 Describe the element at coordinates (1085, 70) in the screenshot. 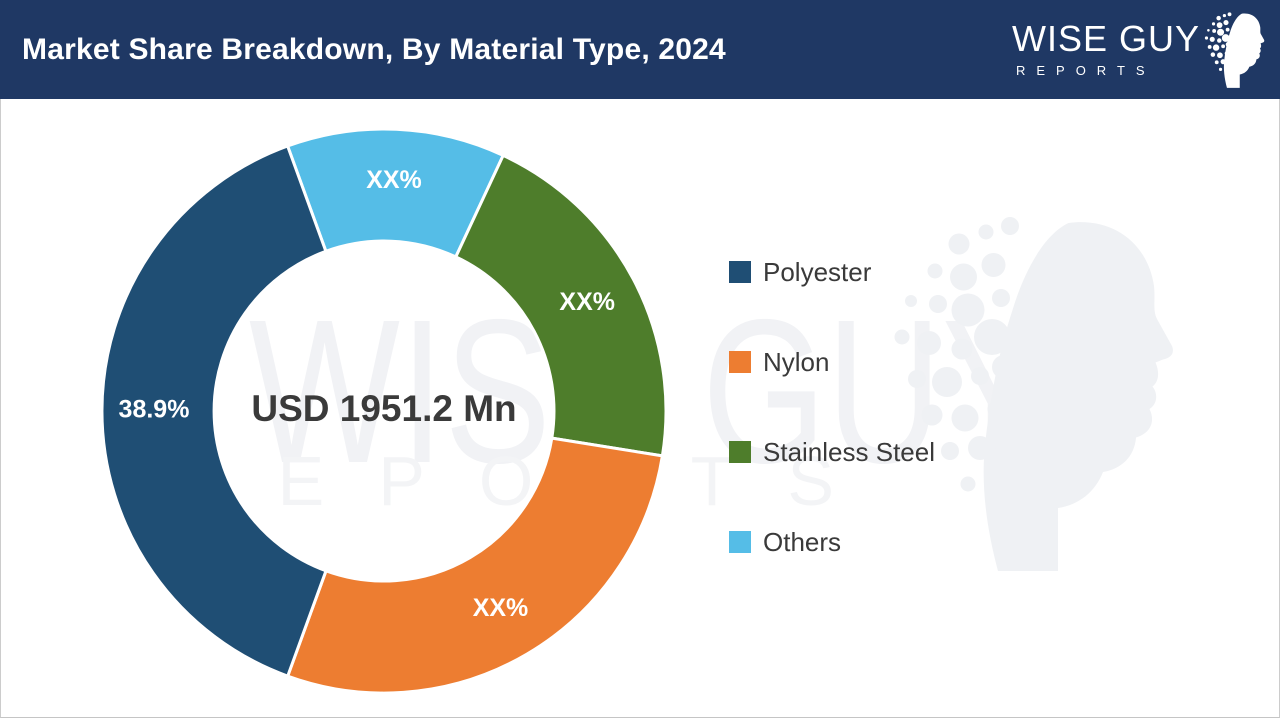

I see `logo-subtitle: REPORTS` at that location.